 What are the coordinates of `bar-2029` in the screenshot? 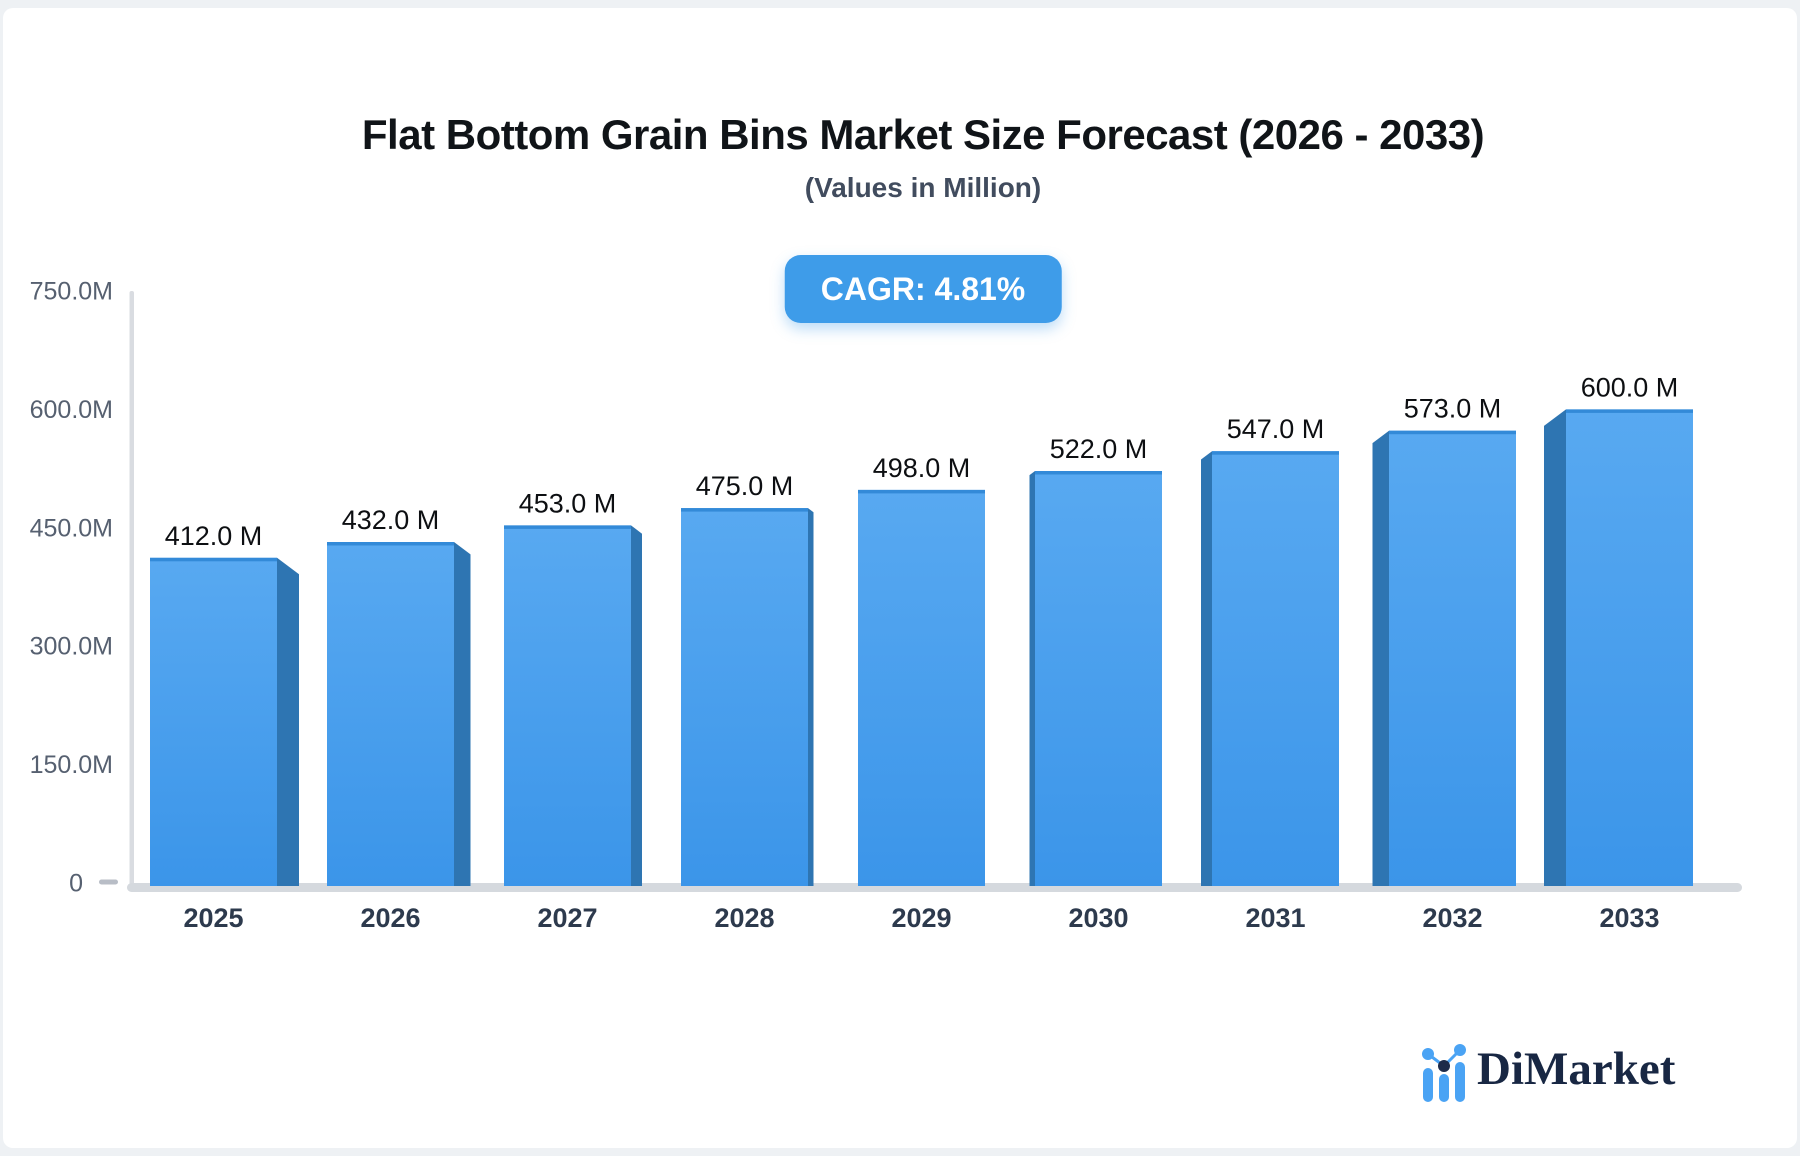 It's located at (921, 687).